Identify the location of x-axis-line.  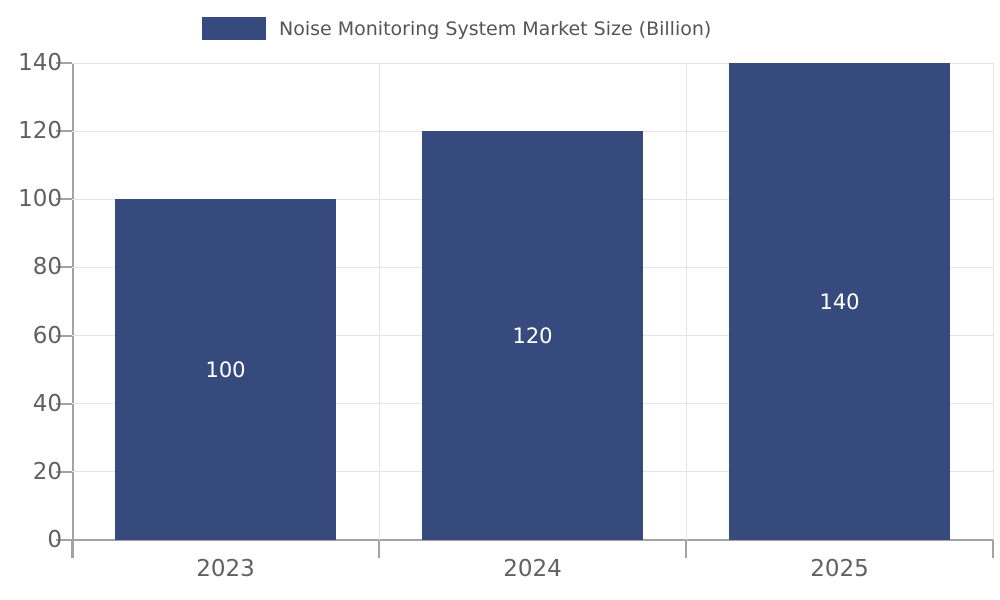
(524, 540).